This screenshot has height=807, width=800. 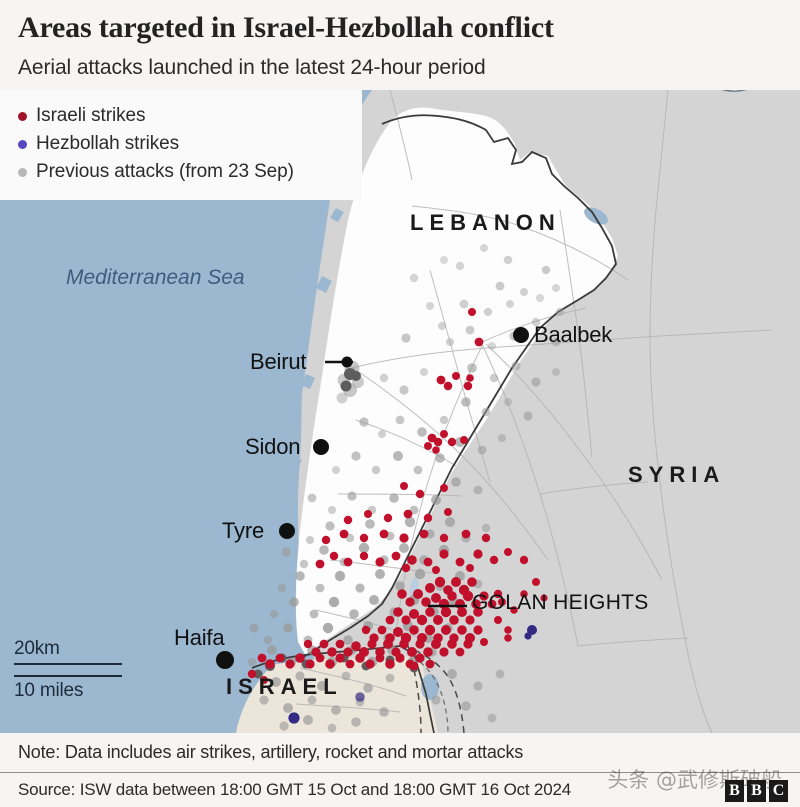 I want to click on border-golan-heights-inner, so click(x=434, y=697).